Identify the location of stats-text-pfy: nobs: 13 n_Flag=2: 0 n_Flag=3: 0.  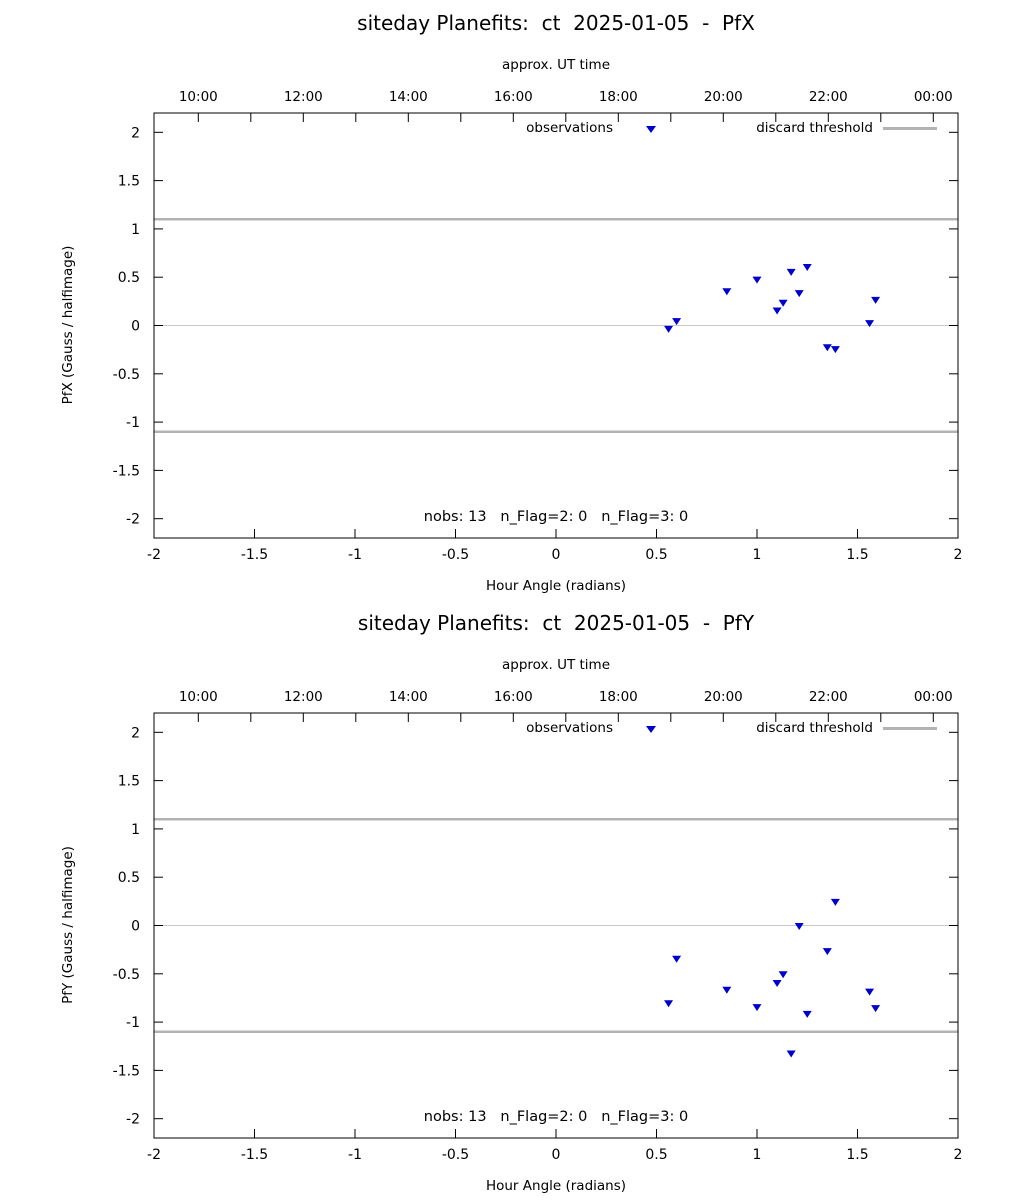
(556, 1117).